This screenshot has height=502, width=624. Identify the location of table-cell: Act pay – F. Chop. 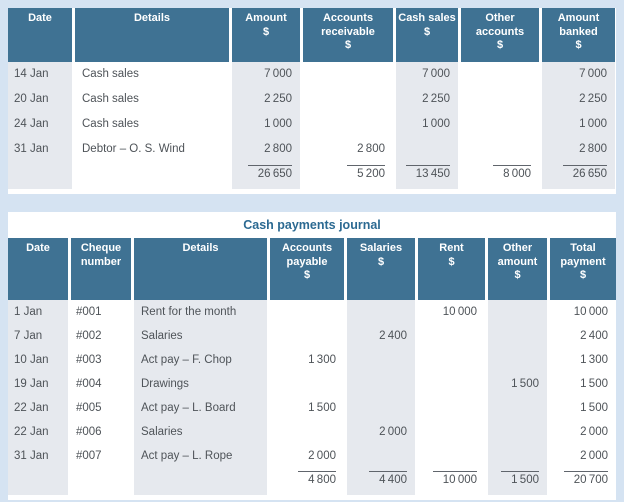
(200, 360).